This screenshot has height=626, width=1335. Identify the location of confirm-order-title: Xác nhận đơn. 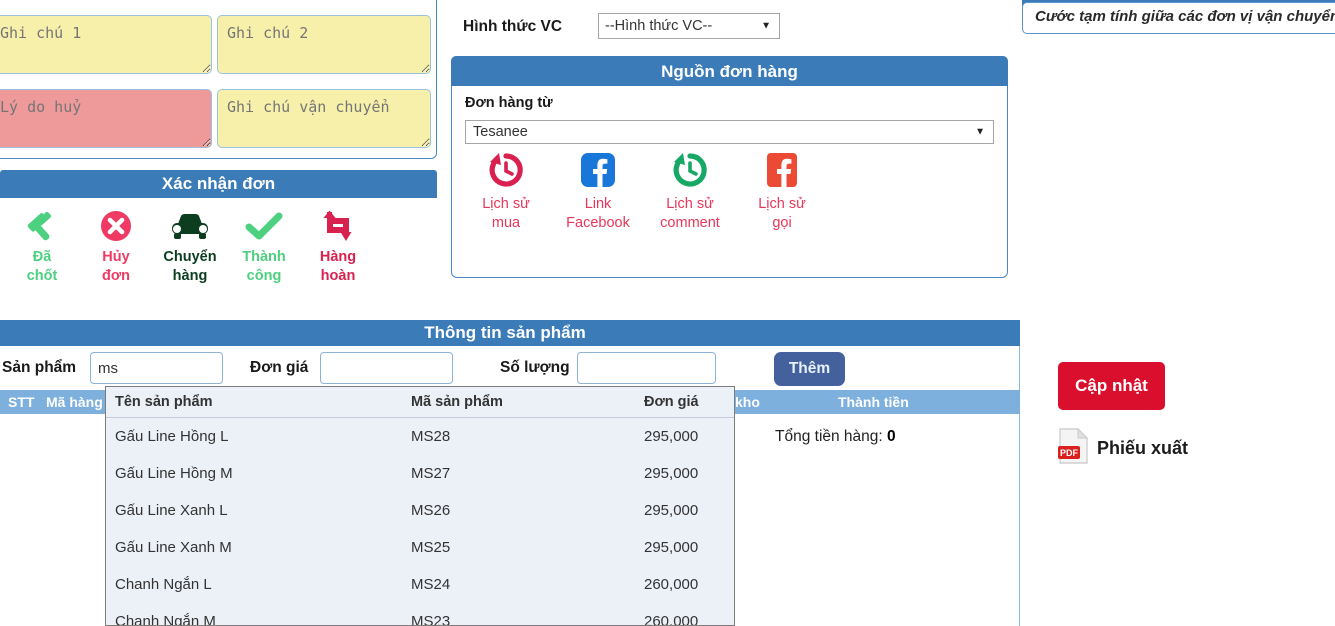
(218, 184).